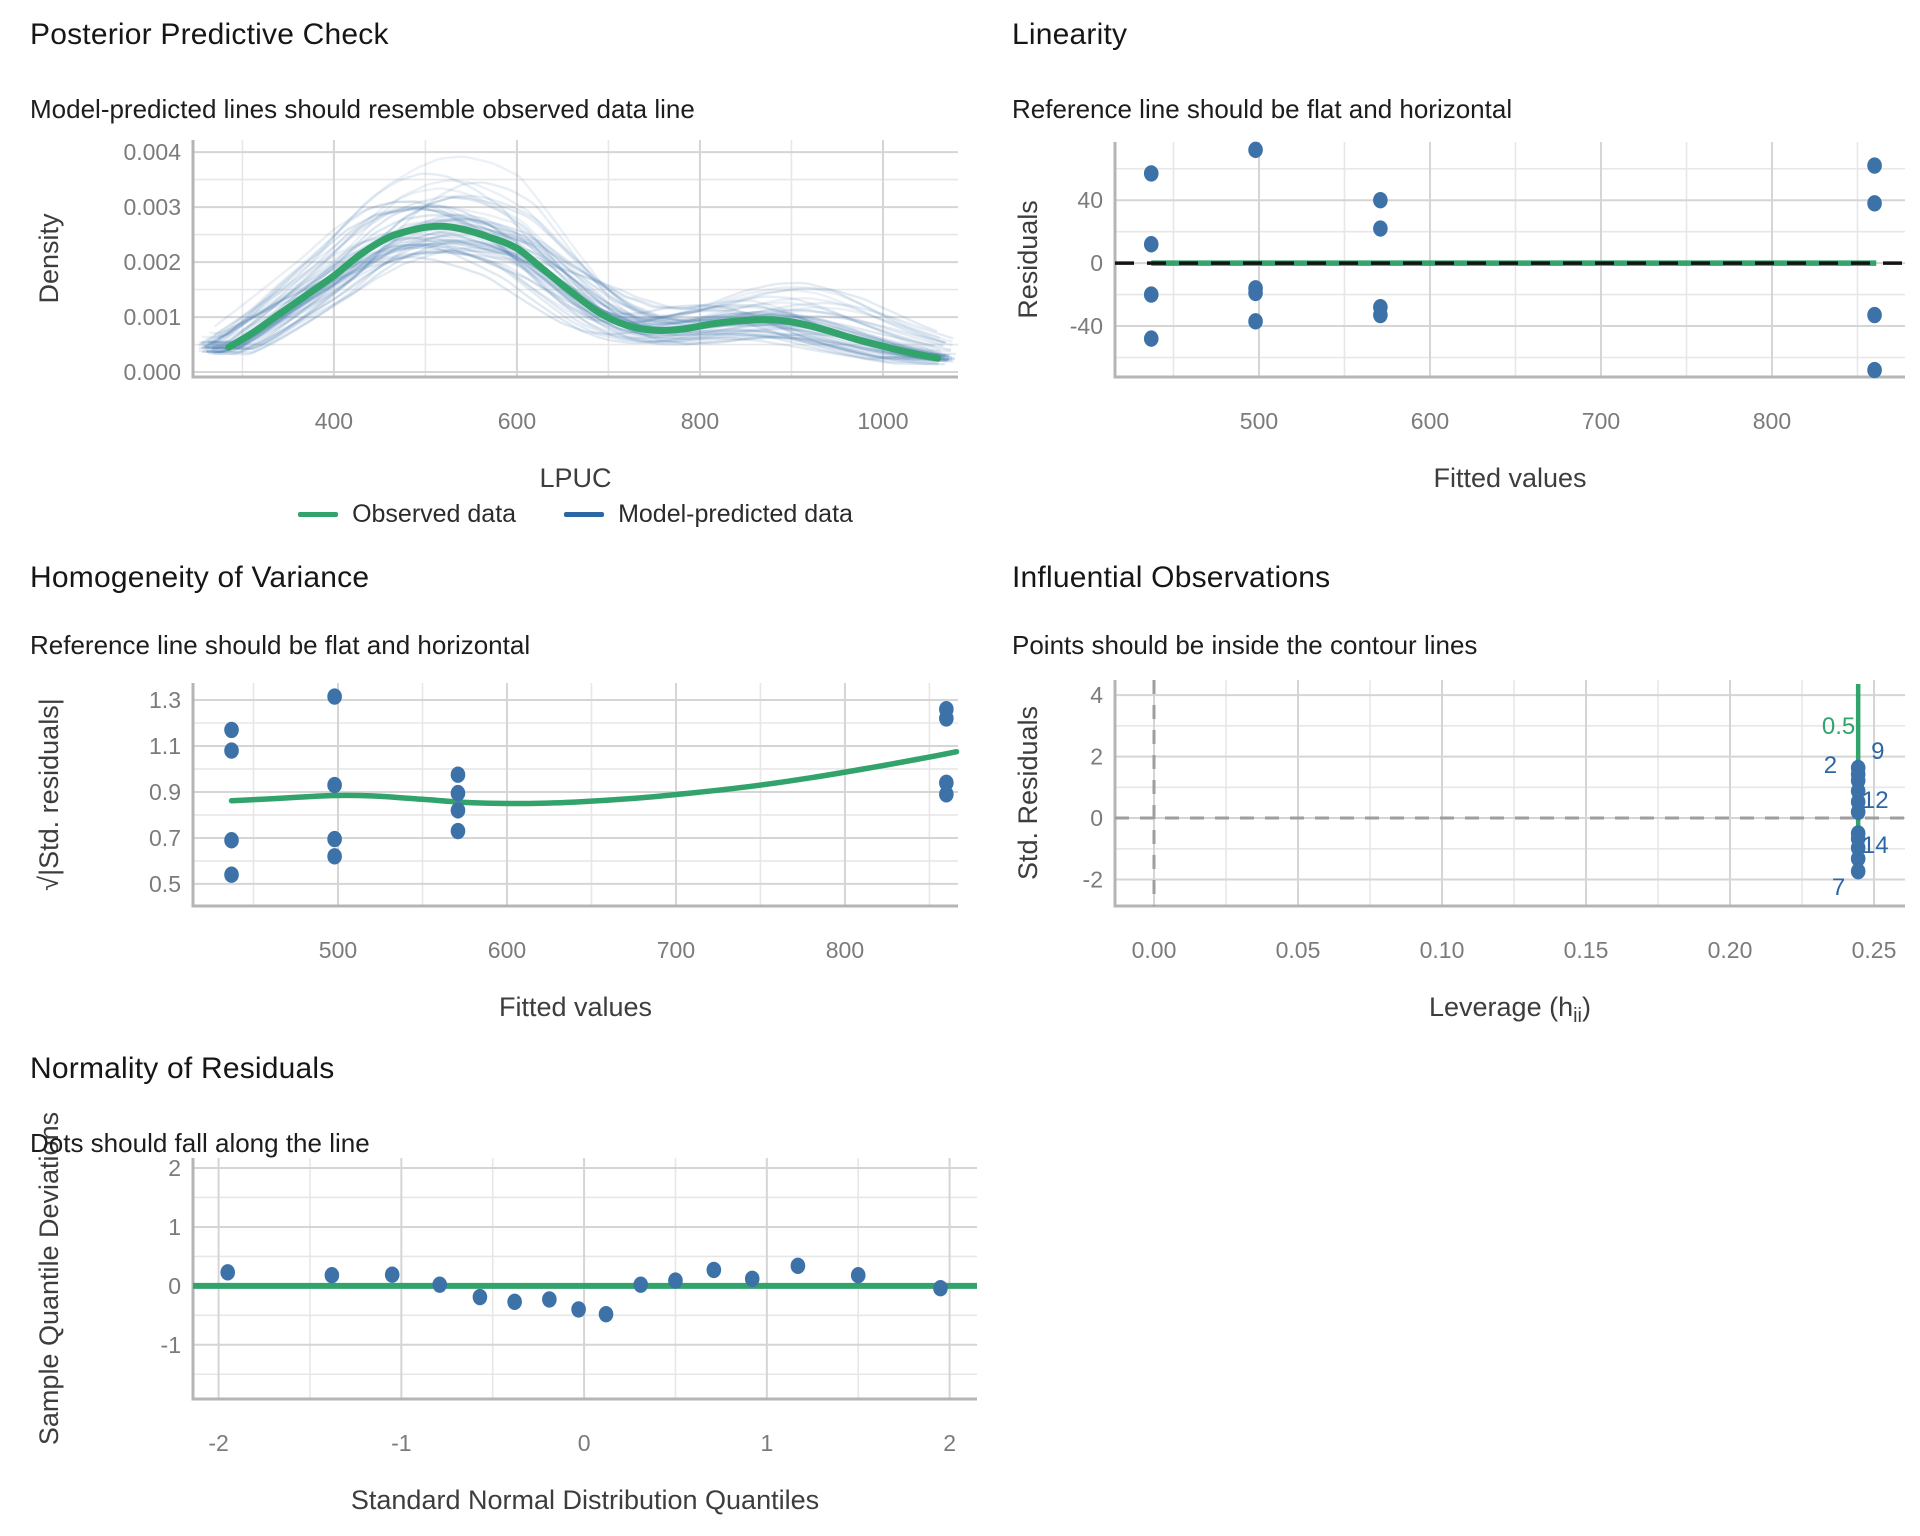  Describe the element at coordinates (1858, 819) in the screenshot. I see `influential-data-points` at that location.